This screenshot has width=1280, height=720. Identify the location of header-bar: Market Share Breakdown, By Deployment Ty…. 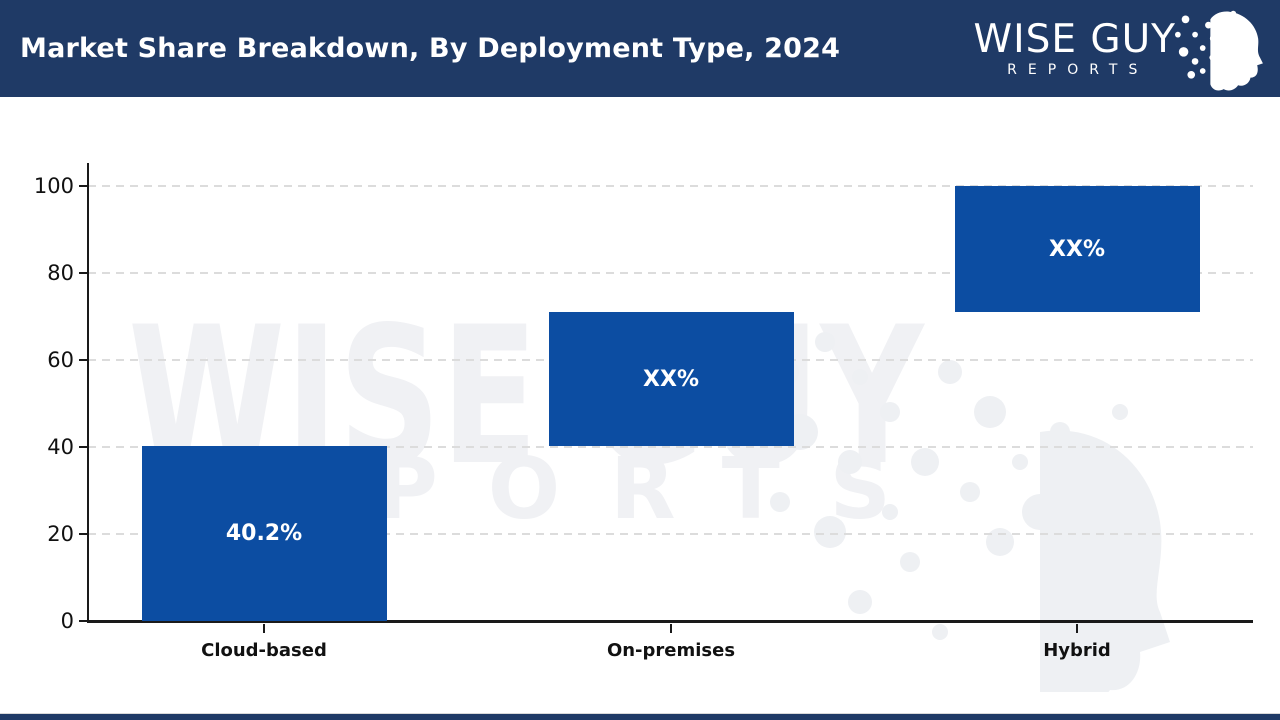
(640, 48).